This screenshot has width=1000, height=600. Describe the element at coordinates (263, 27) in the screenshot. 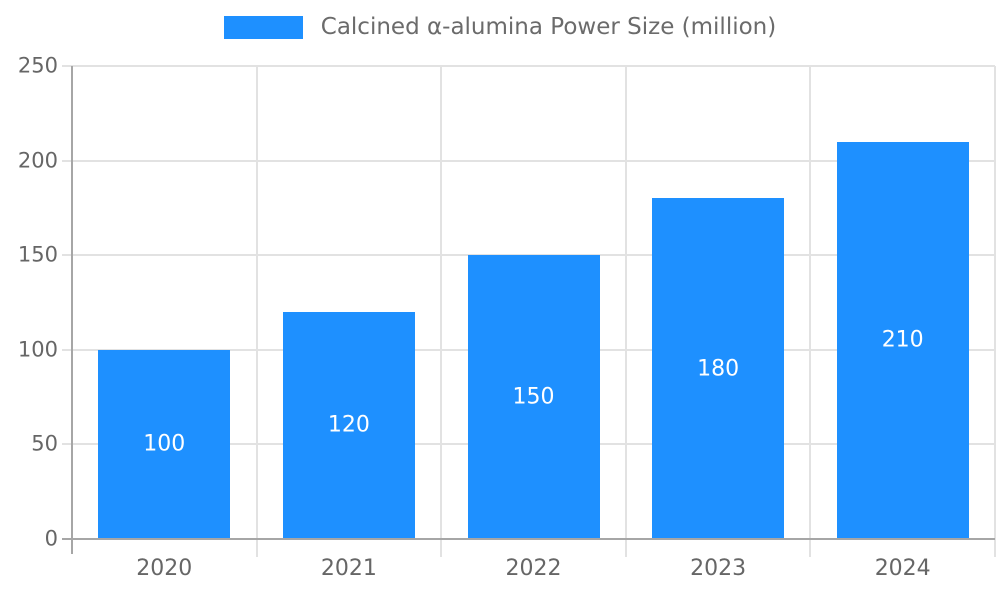

I see `legend-swatch` at that location.